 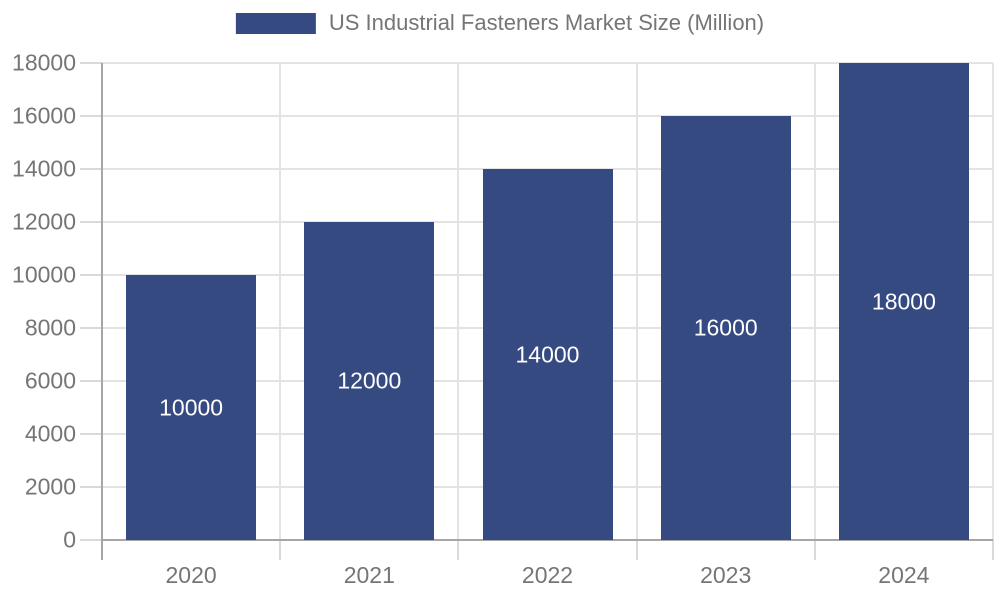 I want to click on y-axis-label: 8000, so click(x=50, y=327).